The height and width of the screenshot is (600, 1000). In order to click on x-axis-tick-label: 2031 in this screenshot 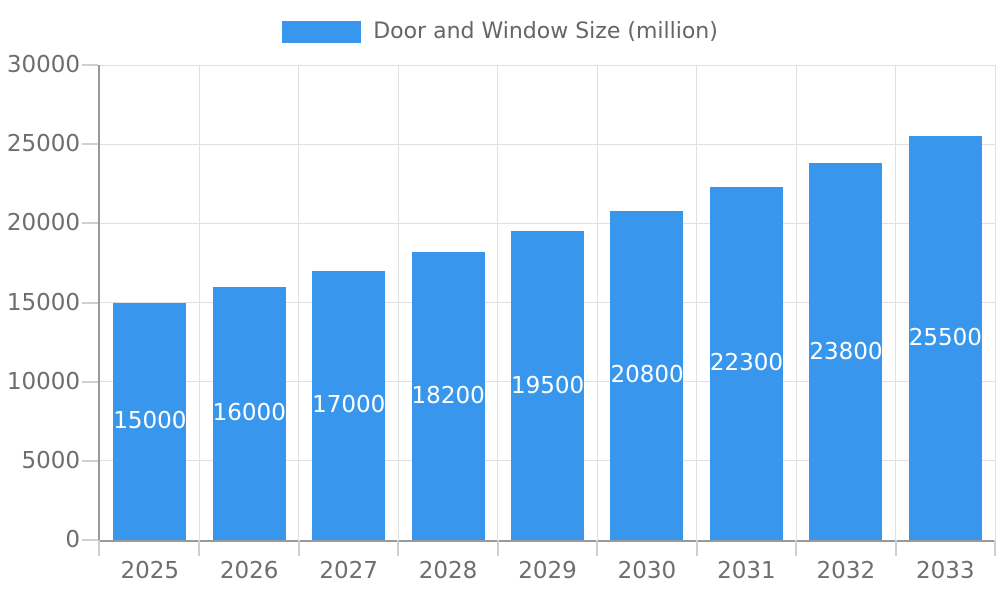, I will do `click(746, 571)`.